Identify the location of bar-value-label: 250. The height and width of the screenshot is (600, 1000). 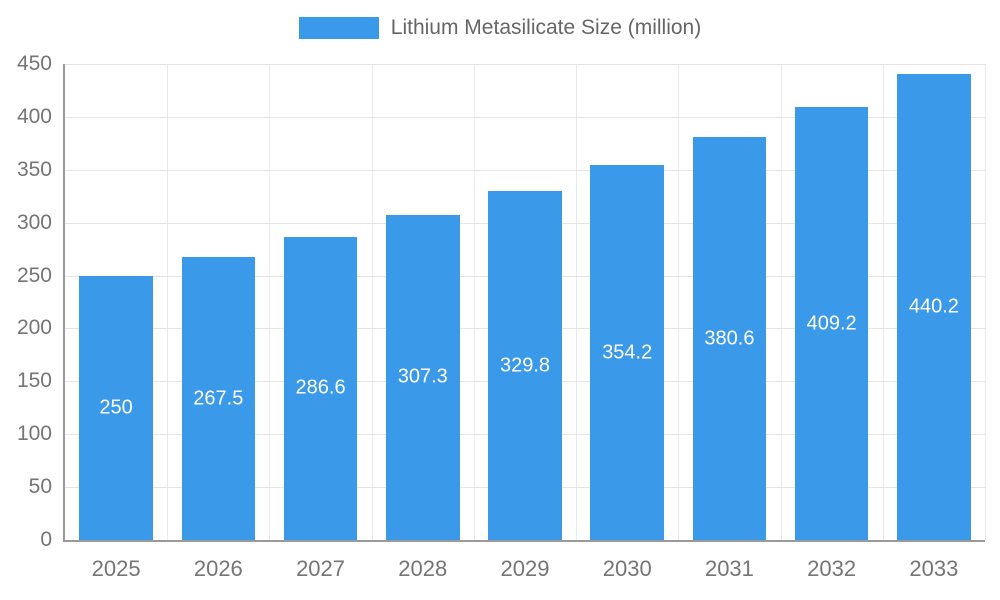
(116, 407).